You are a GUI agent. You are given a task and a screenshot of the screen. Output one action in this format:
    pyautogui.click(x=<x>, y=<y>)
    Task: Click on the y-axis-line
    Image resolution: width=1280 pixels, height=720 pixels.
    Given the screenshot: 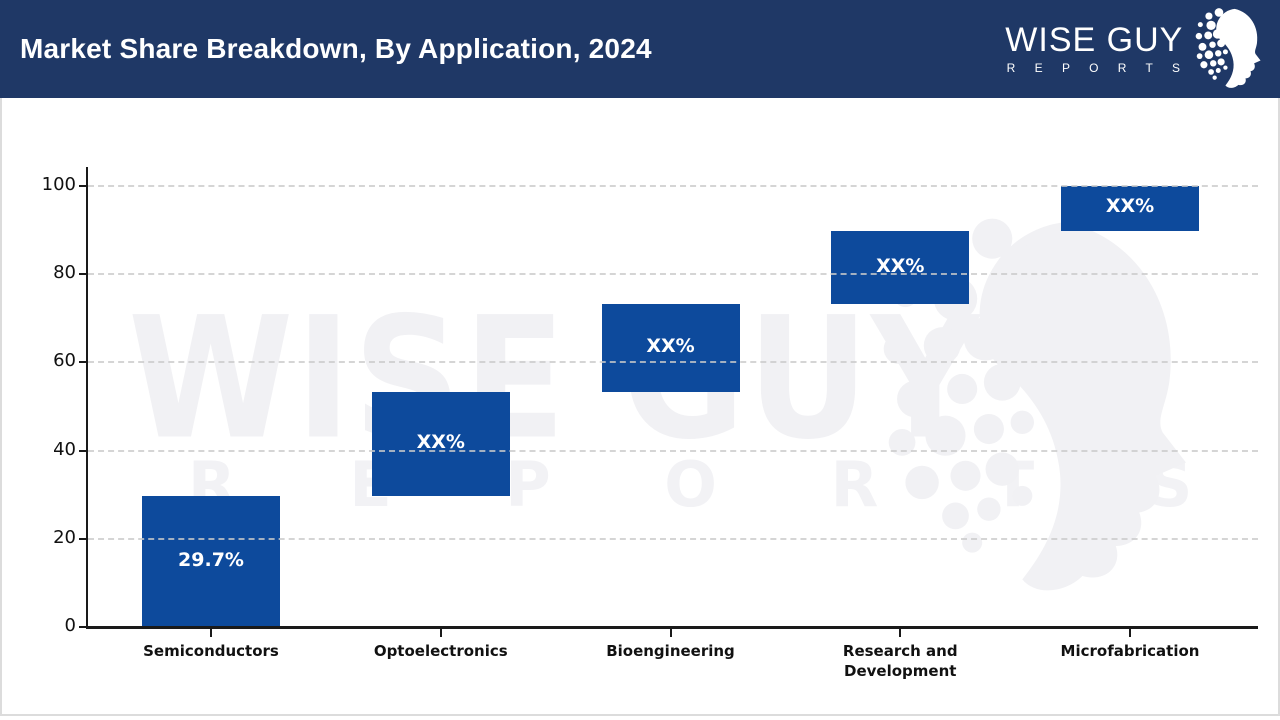 What is the action you would take?
    pyautogui.click(x=87, y=398)
    